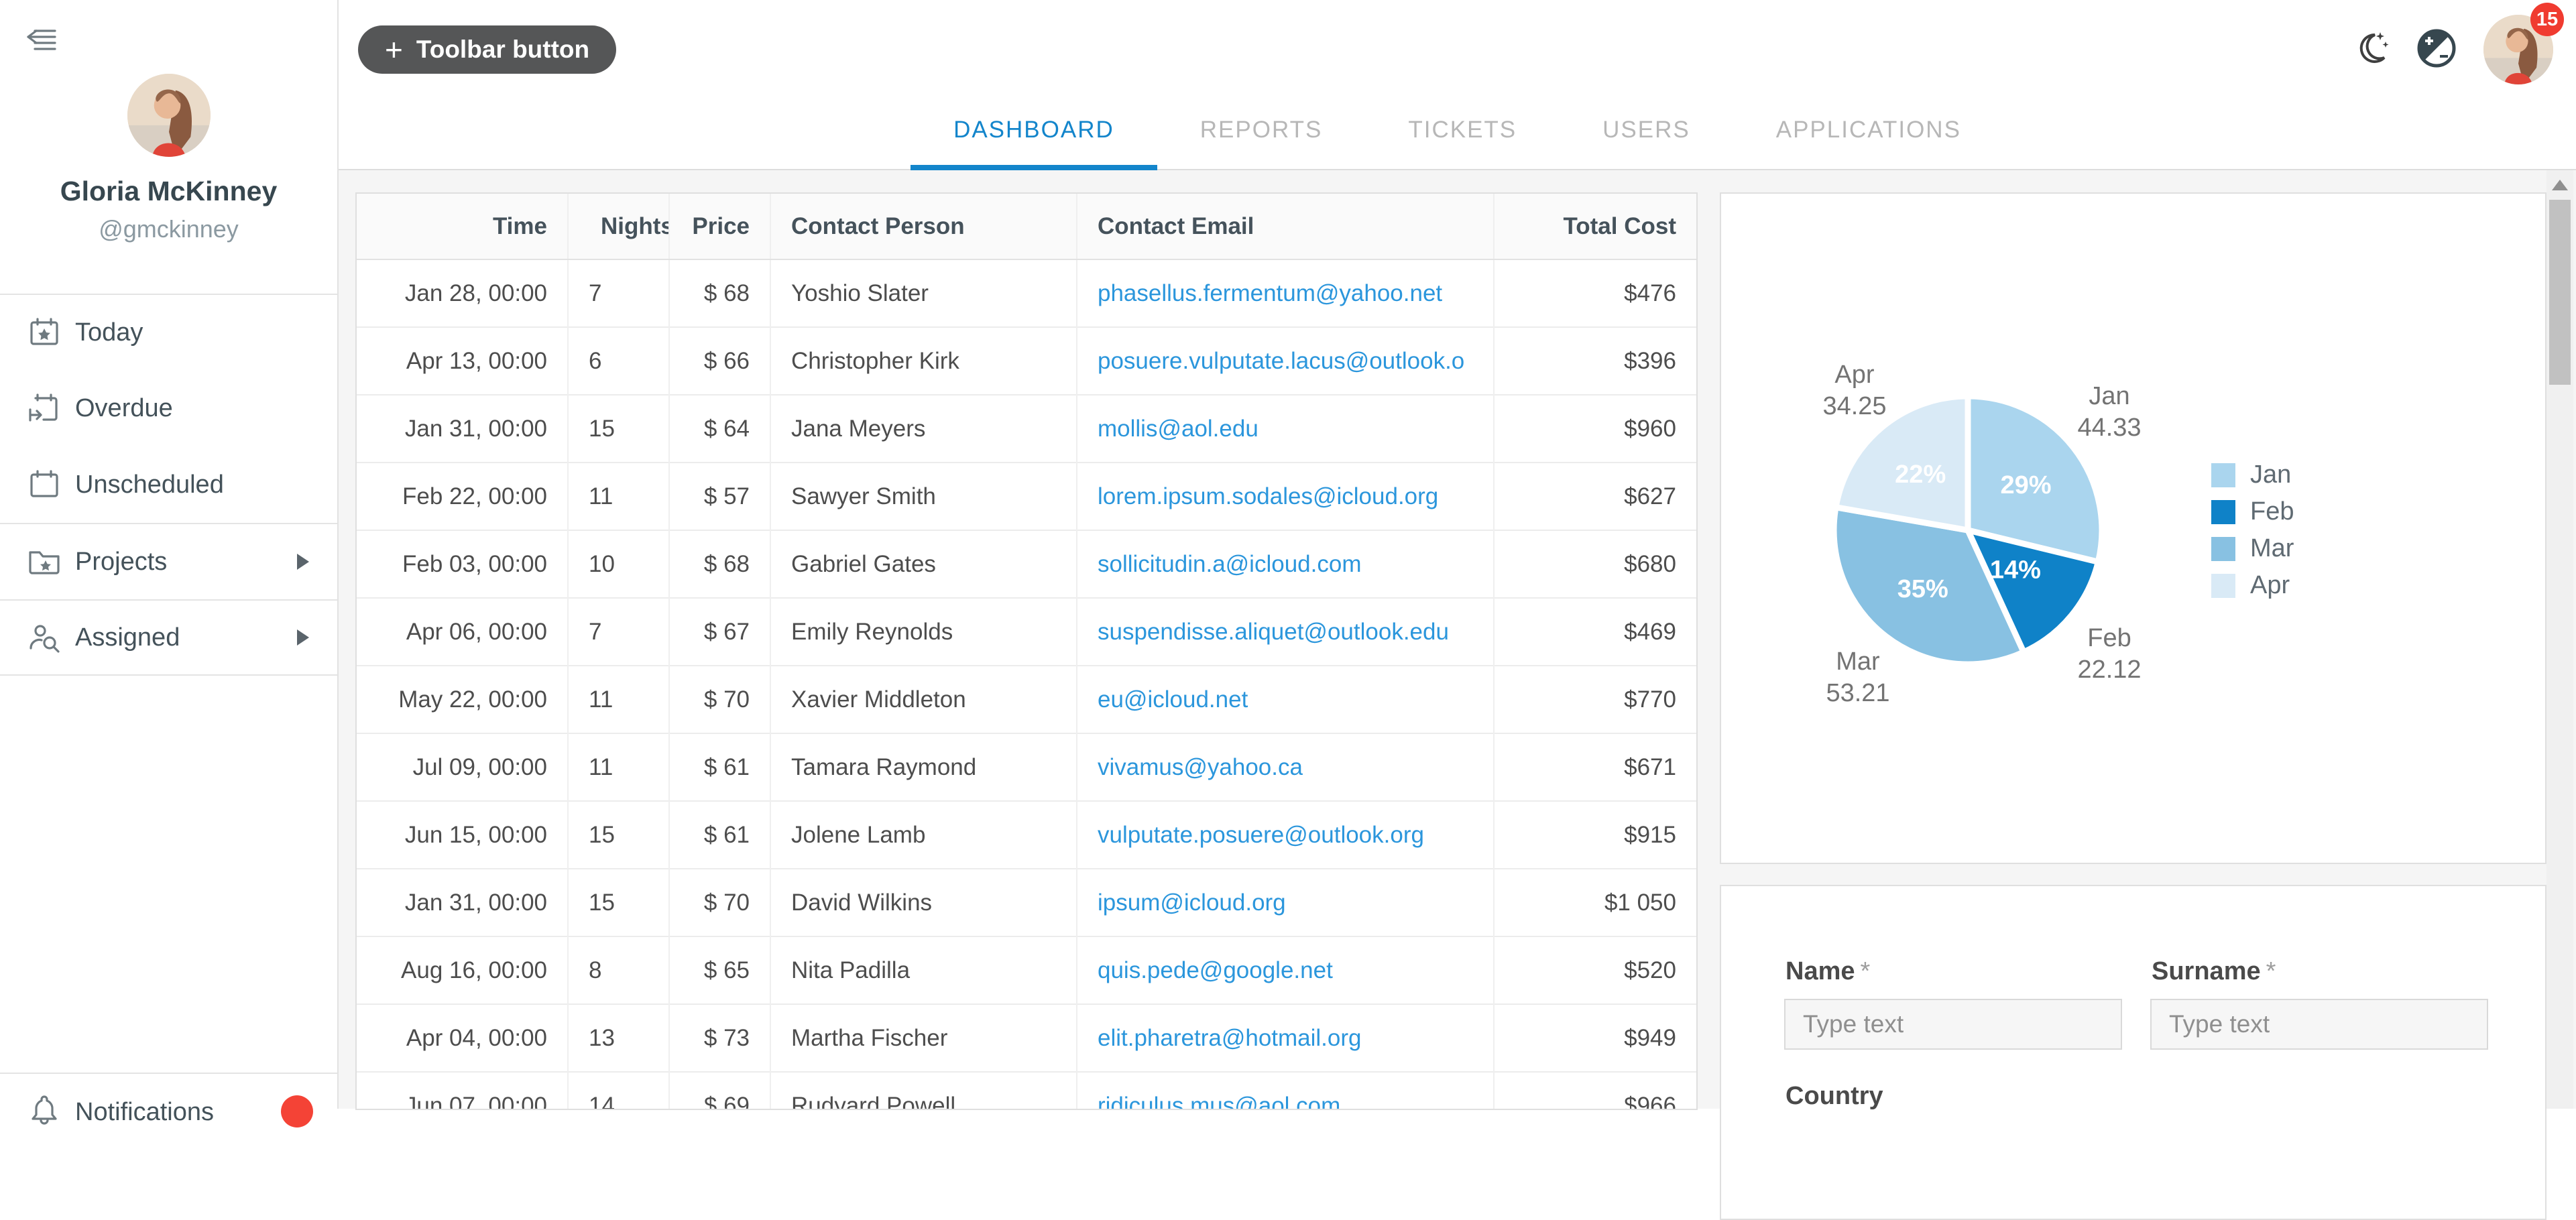  I want to click on cell-total: $627, so click(1594, 496).